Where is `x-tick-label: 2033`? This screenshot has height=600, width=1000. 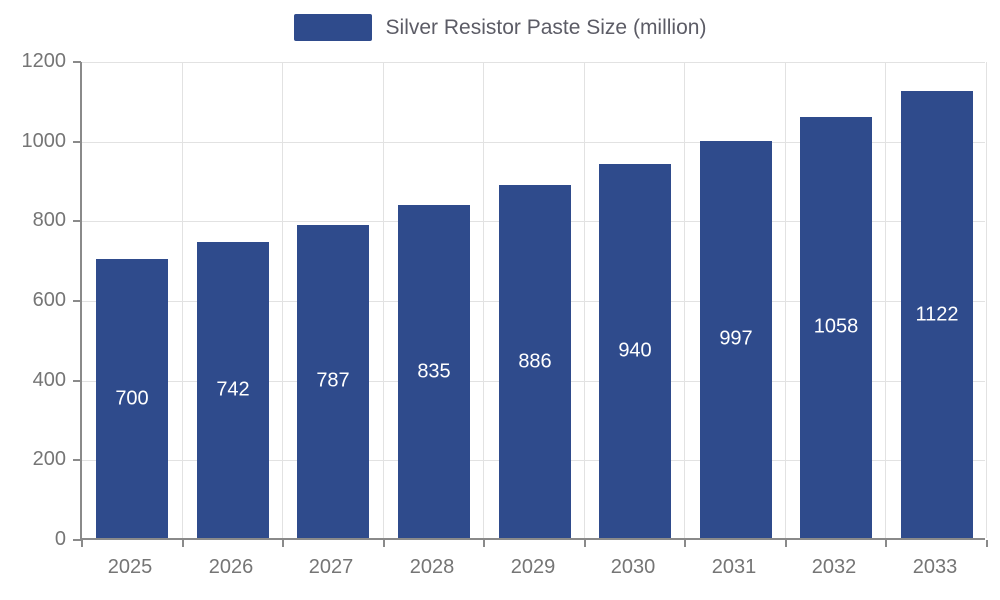 x-tick-label: 2033 is located at coordinates (935, 567).